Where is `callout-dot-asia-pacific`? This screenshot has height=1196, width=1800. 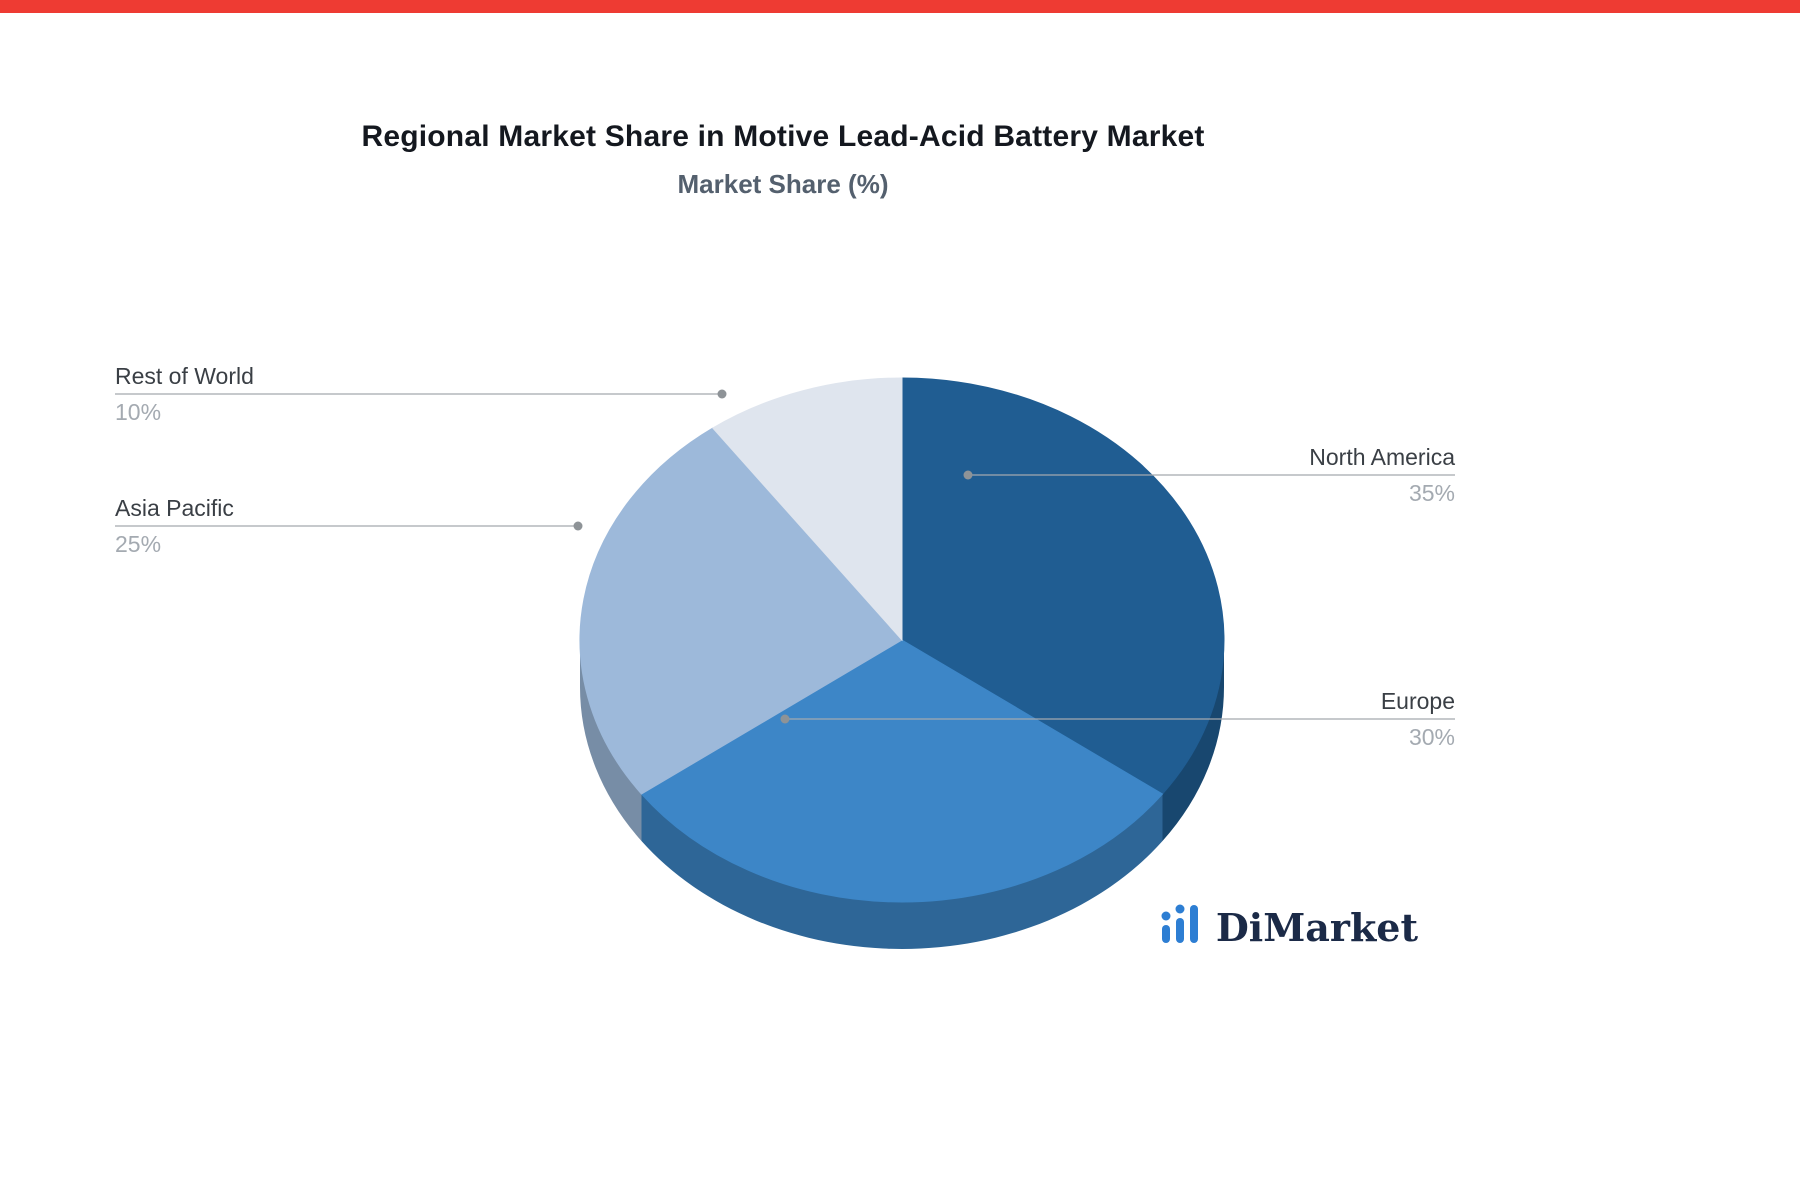 callout-dot-asia-pacific is located at coordinates (578, 526).